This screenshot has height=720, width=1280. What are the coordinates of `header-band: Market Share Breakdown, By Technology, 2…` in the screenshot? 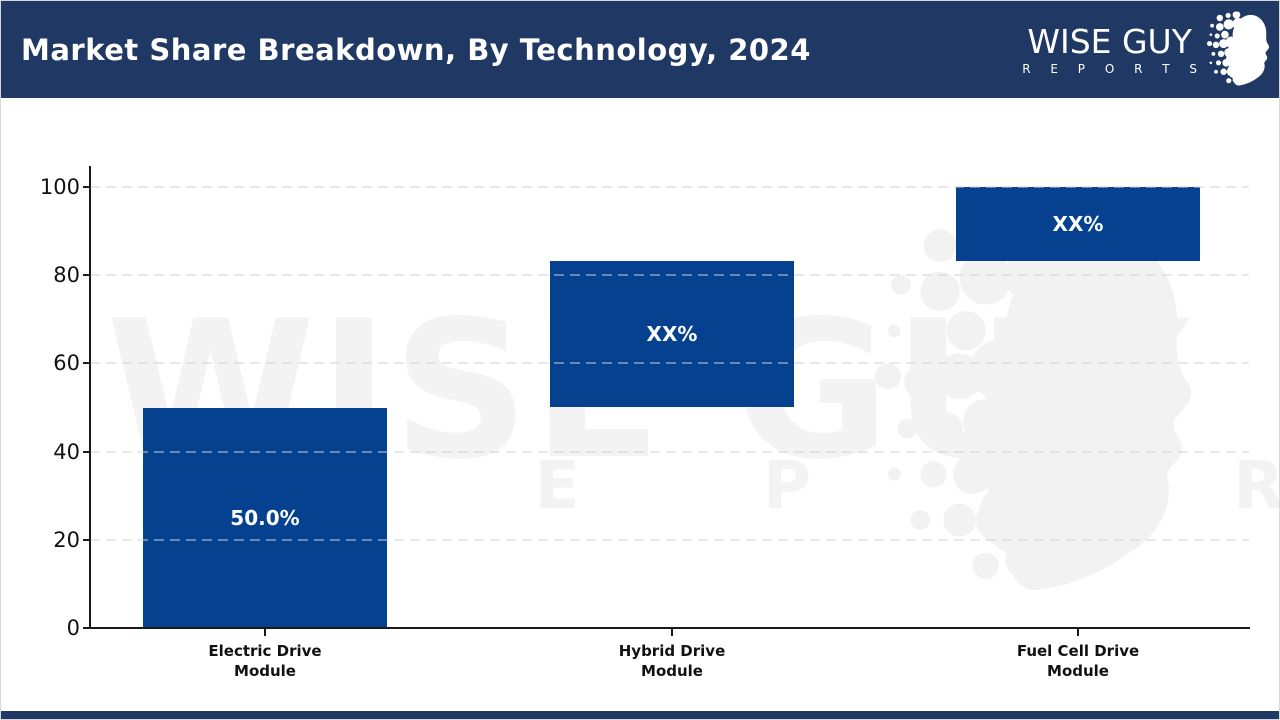 It's located at (640, 49).